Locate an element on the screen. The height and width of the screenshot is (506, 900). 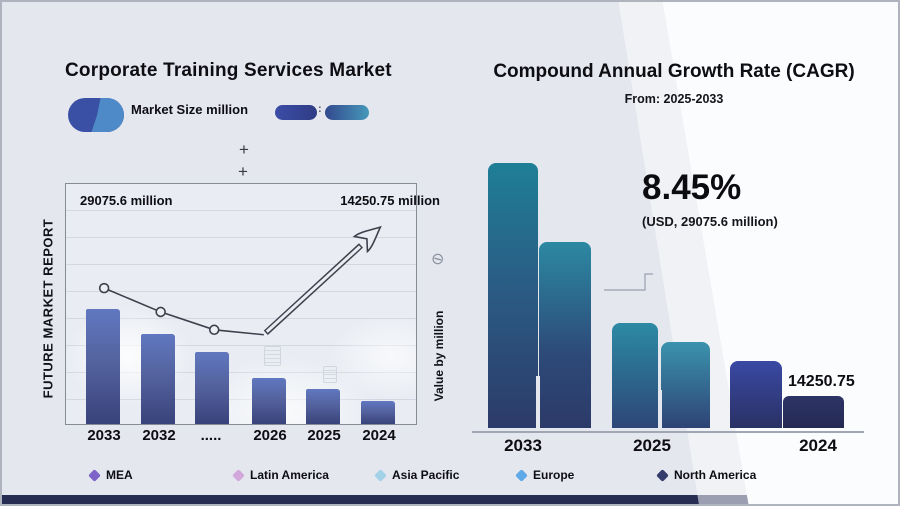
gradient-pill-b-icon is located at coordinates (347, 112).